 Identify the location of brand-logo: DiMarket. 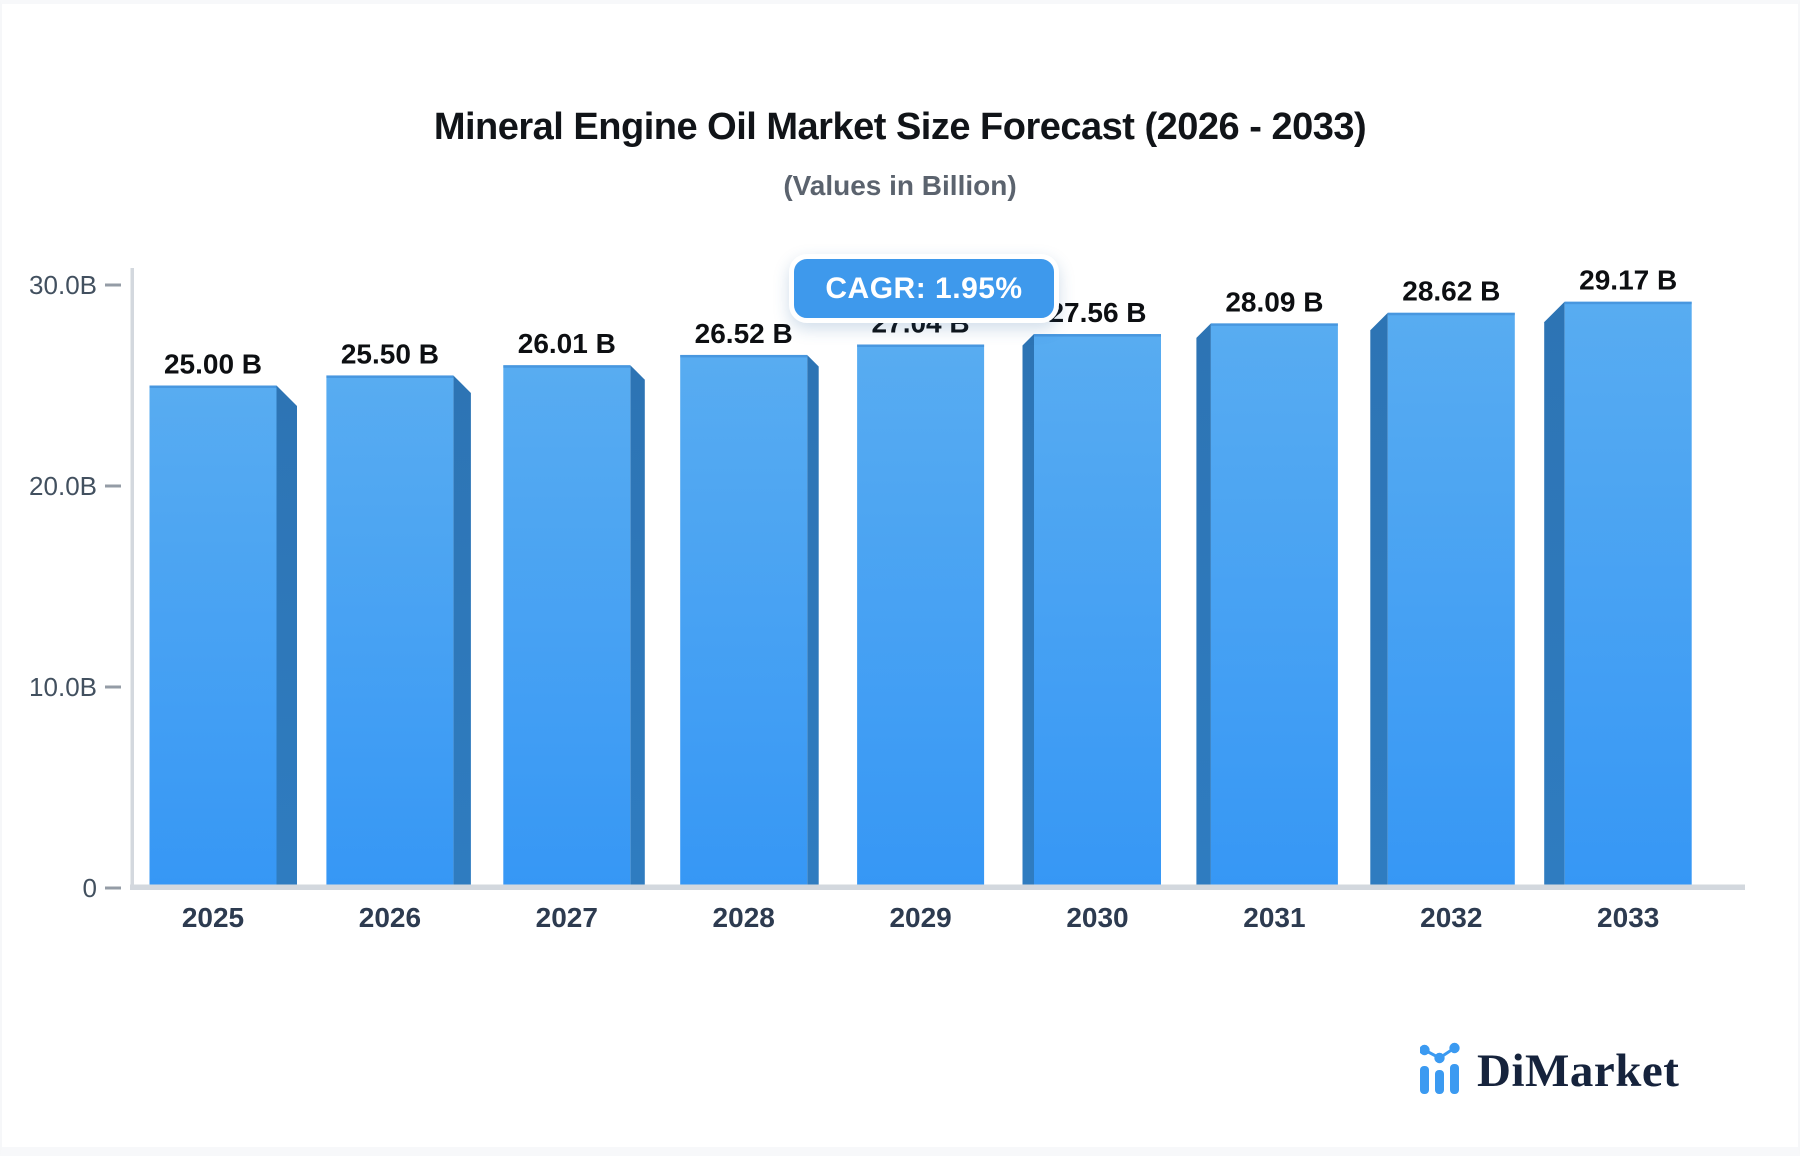
(1549, 1068).